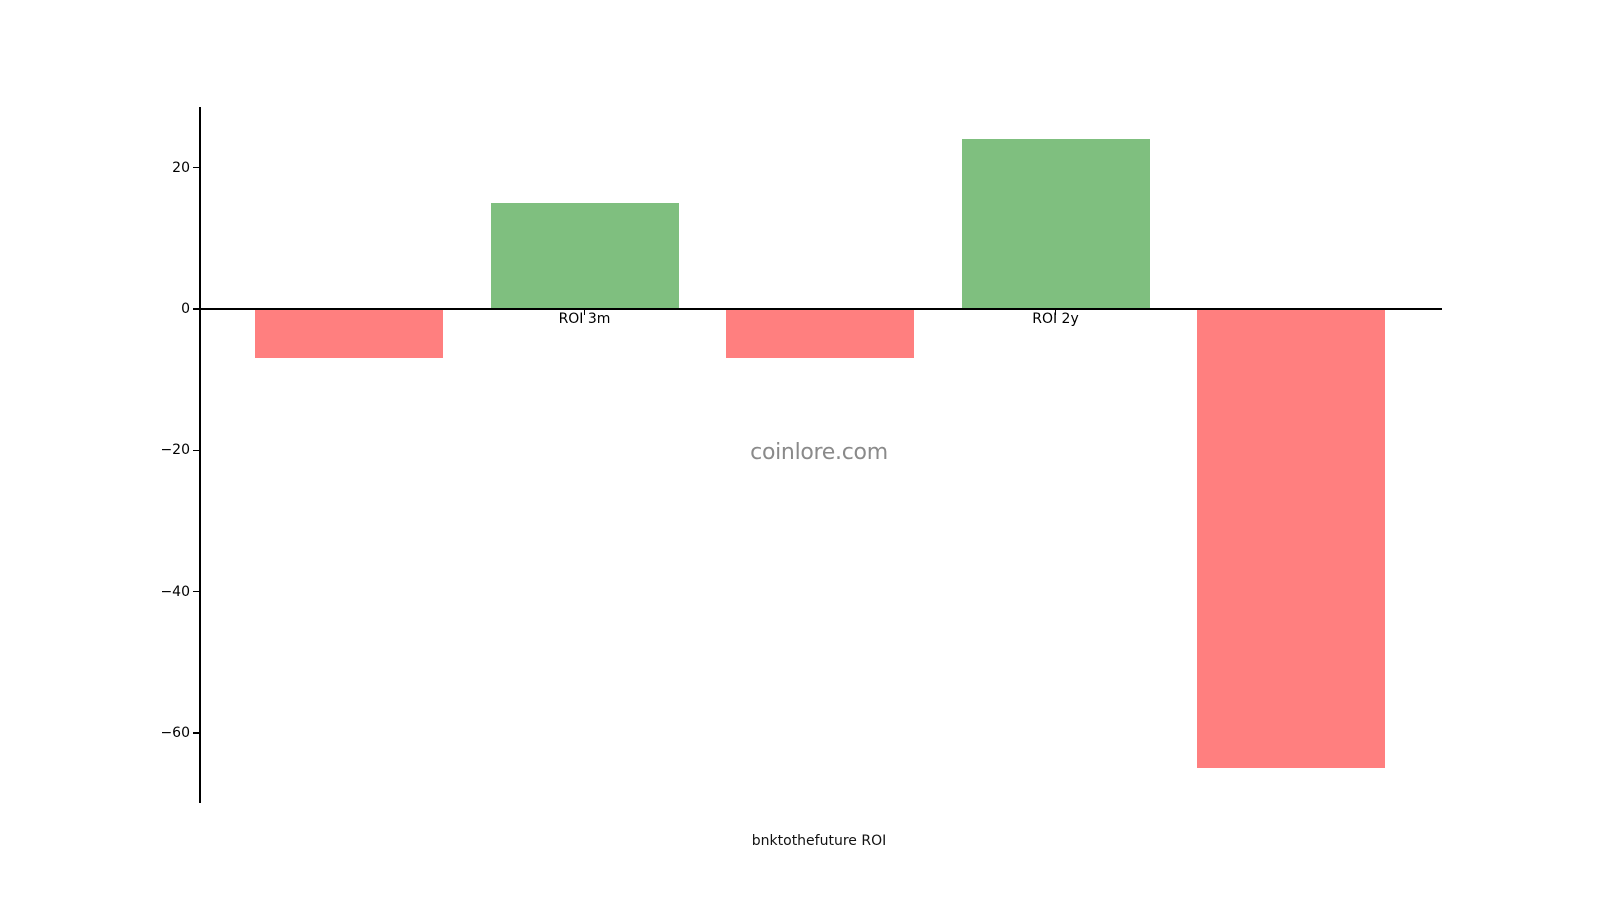 This screenshot has height=900, width=1600. I want to click on y-tick-label: −20, so click(175, 450).